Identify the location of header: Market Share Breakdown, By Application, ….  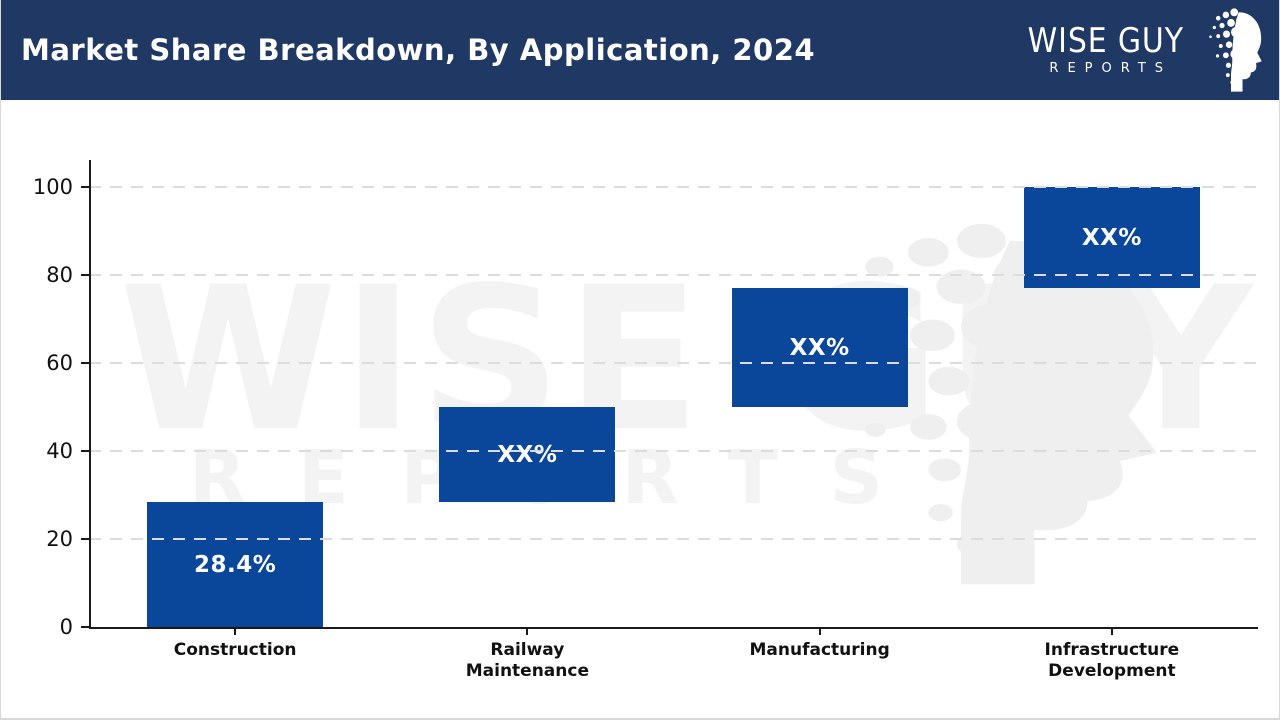
(640, 50).